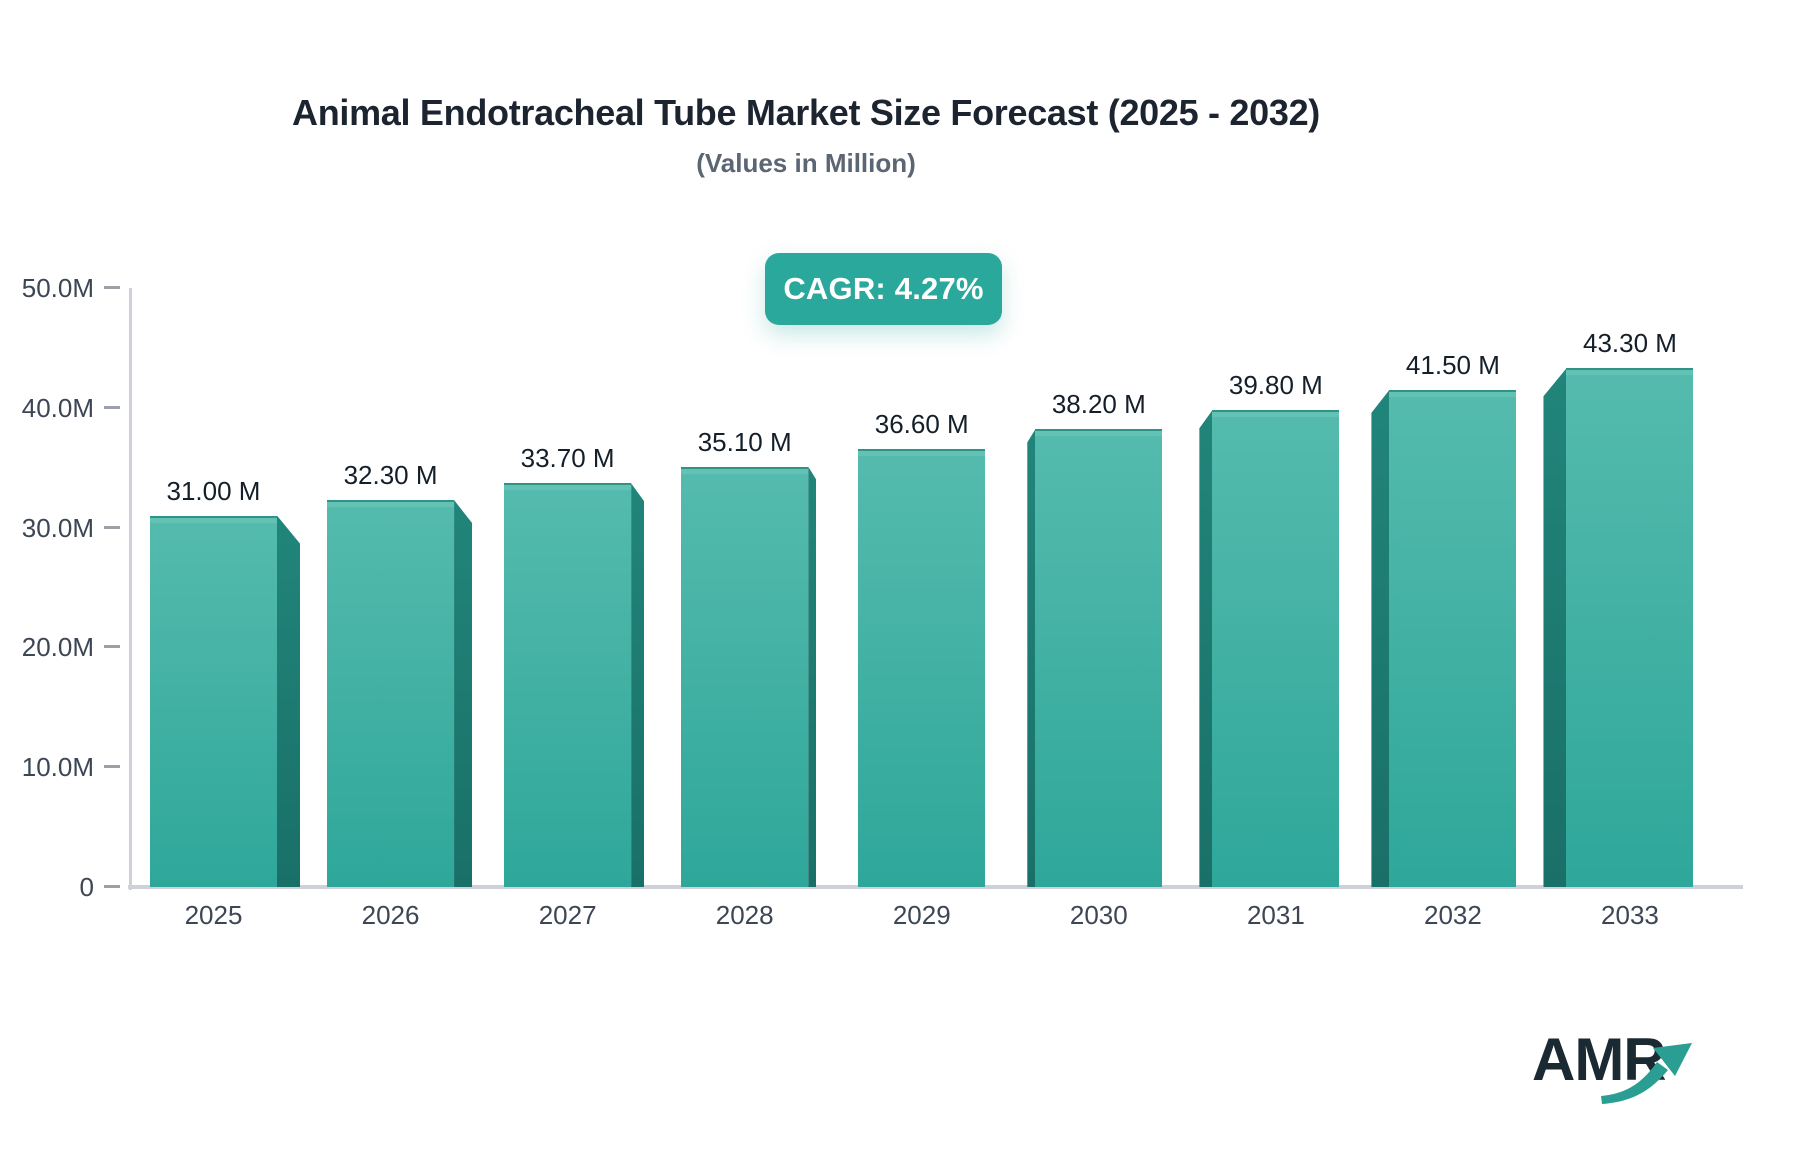  What do you see at coordinates (1275, 385) in the screenshot?
I see `bar-value-label: 39.80 M` at bounding box center [1275, 385].